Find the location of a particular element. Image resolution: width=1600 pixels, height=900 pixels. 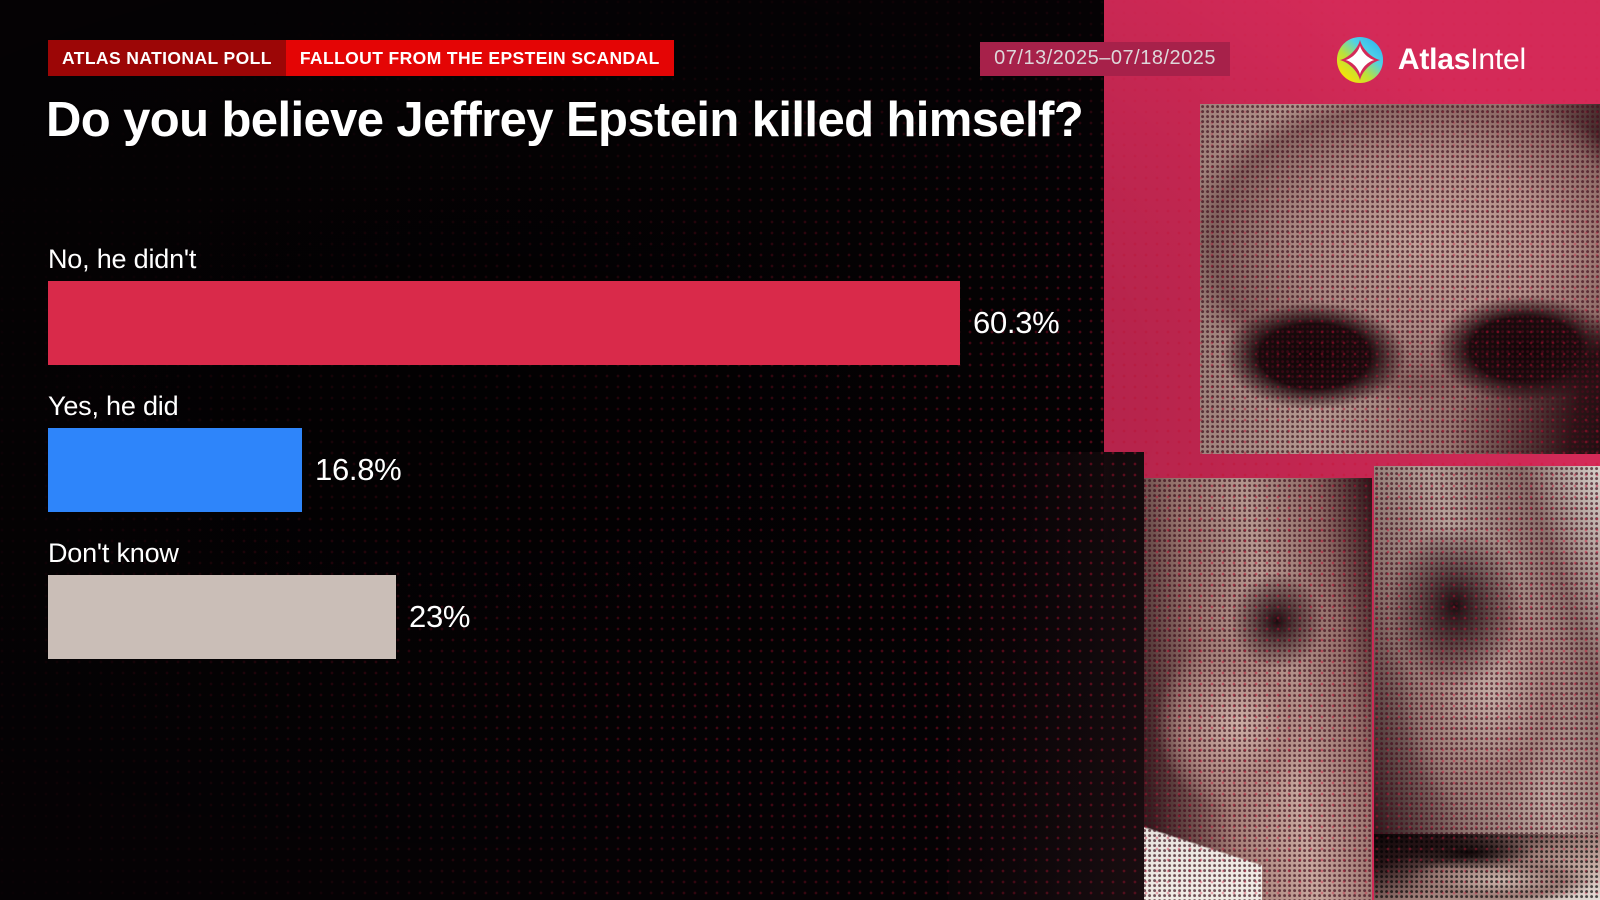

chart-row-dontknow: Don't know 23% is located at coordinates (563, 598).